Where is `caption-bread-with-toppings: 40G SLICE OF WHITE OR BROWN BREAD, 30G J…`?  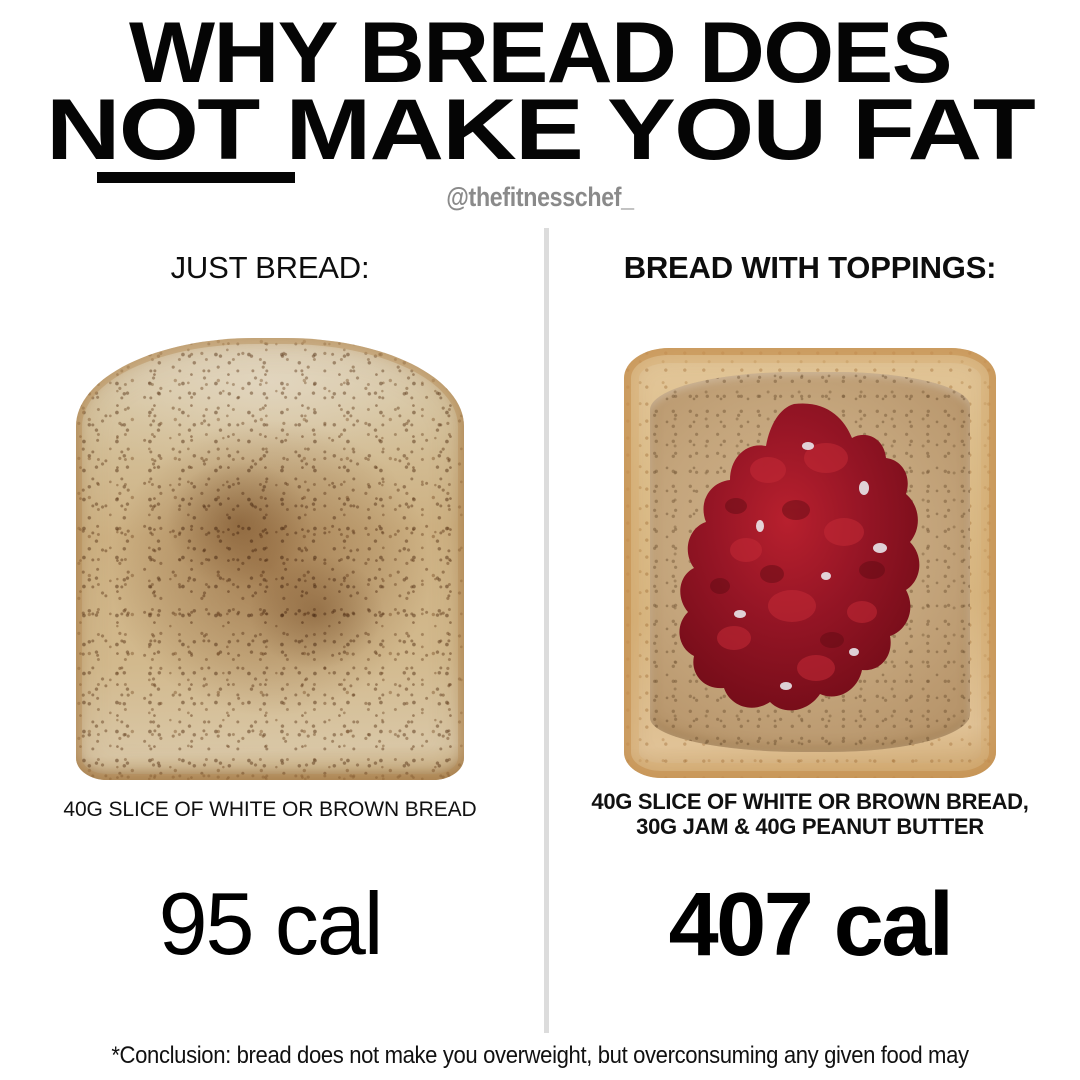 caption-bread-with-toppings: 40G SLICE OF WHITE OR BROWN BREAD, 30G J… is located at coordinates (810, 814).